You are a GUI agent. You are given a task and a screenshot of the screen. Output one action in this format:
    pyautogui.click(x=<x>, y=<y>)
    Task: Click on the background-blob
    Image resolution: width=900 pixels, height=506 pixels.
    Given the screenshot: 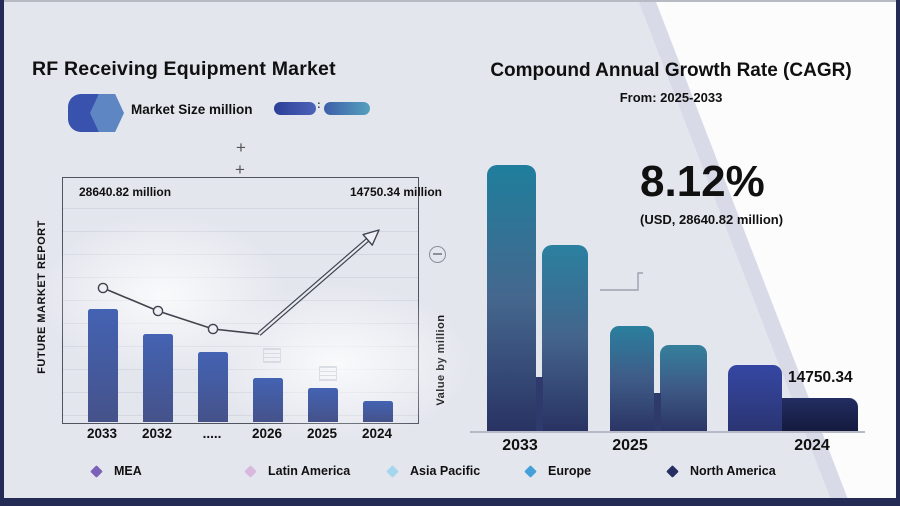 What is the action you would take?
    pyautogui.click(x=338, y=363)
    